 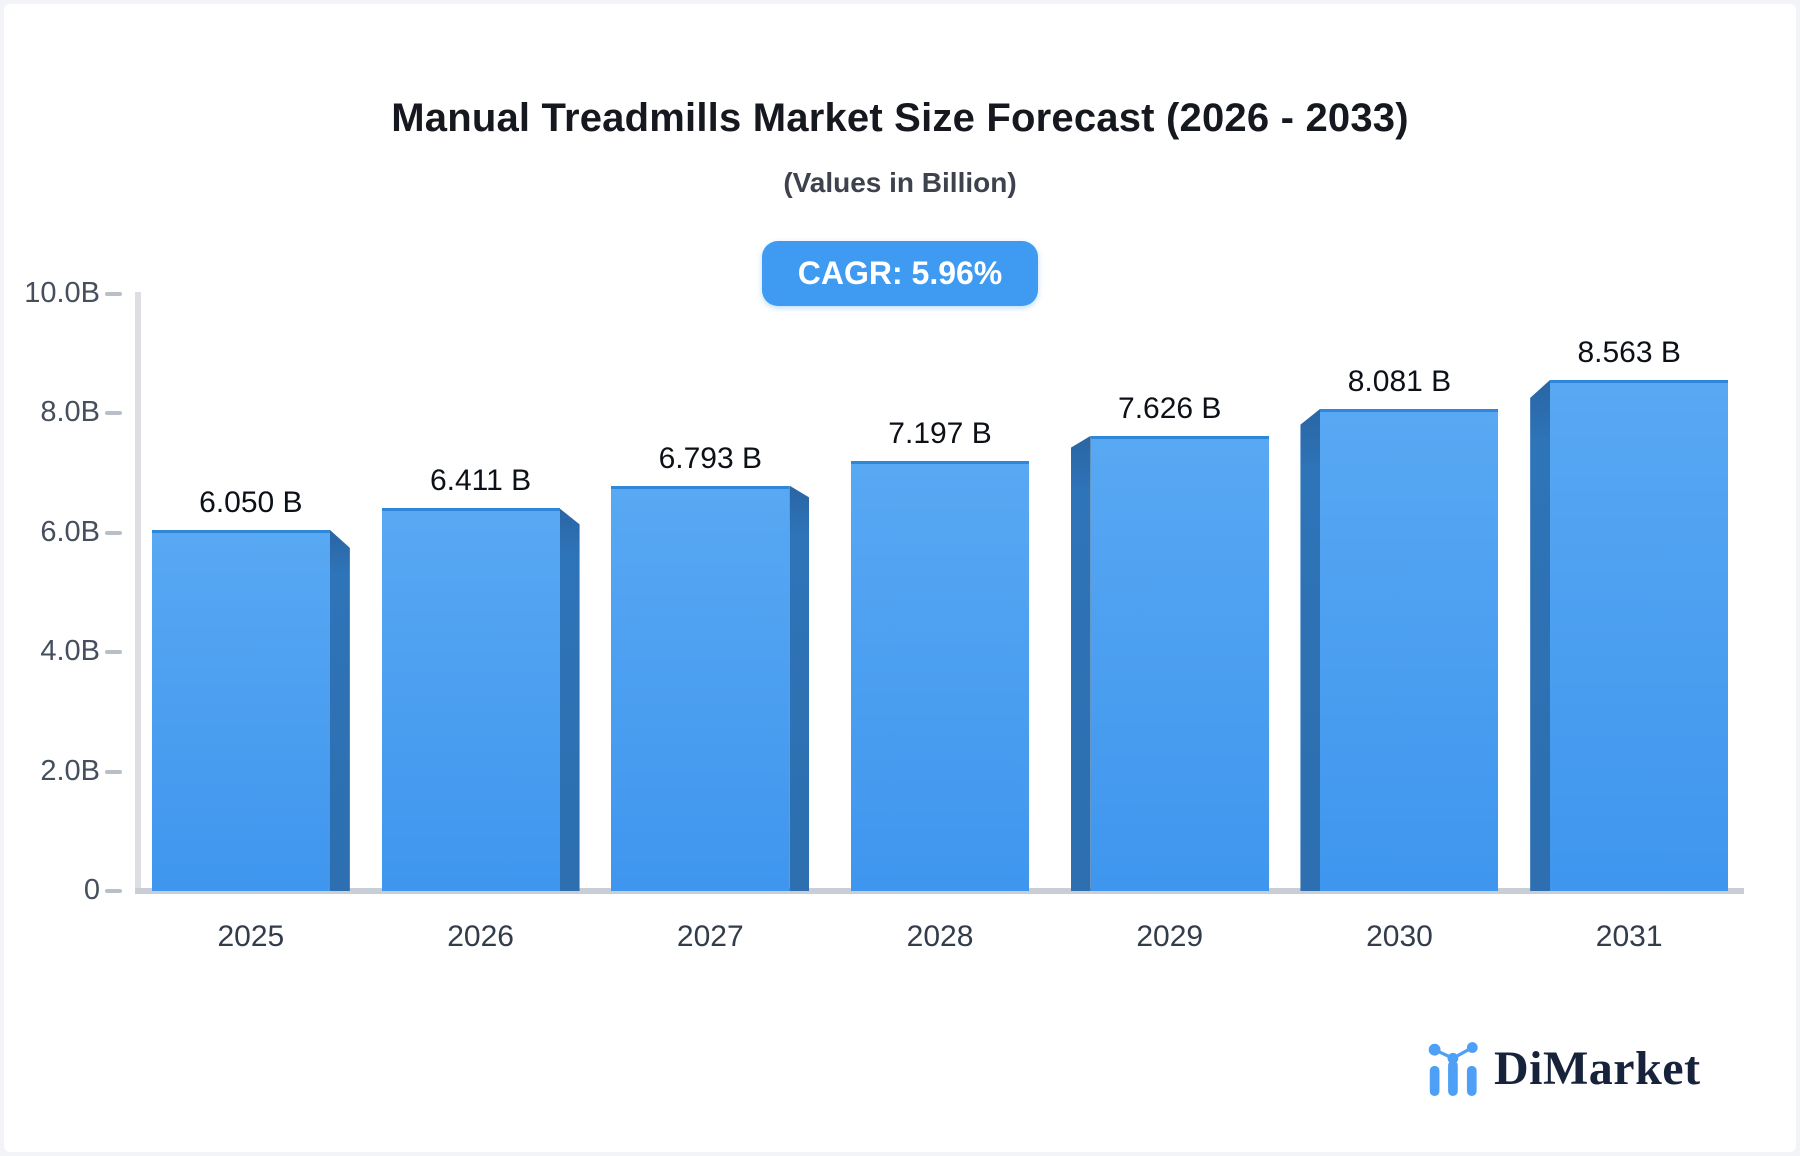 I want to click on brand-logo-text: DiMarket, so click(x=1597, y=1068).